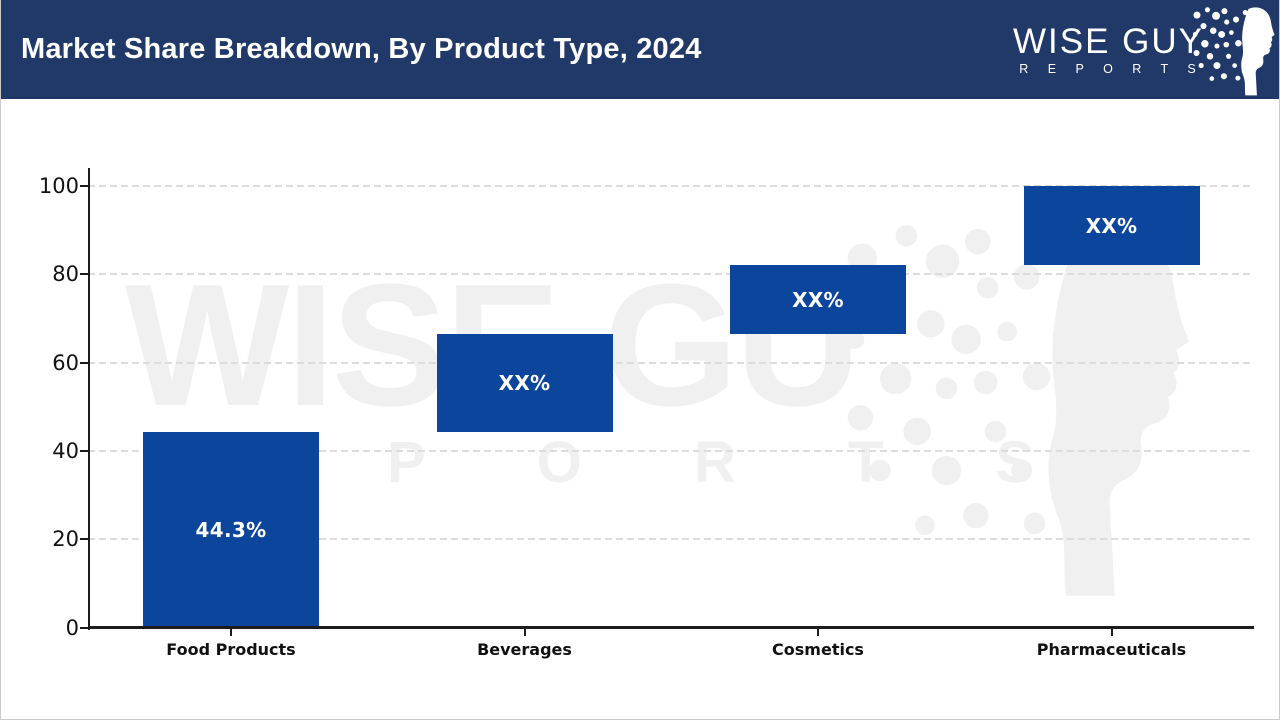 This screenshot has width=1280, height=720. I want to click on brand-logo-text: WISE GUY R E P O R T S, so click(1108, 50).